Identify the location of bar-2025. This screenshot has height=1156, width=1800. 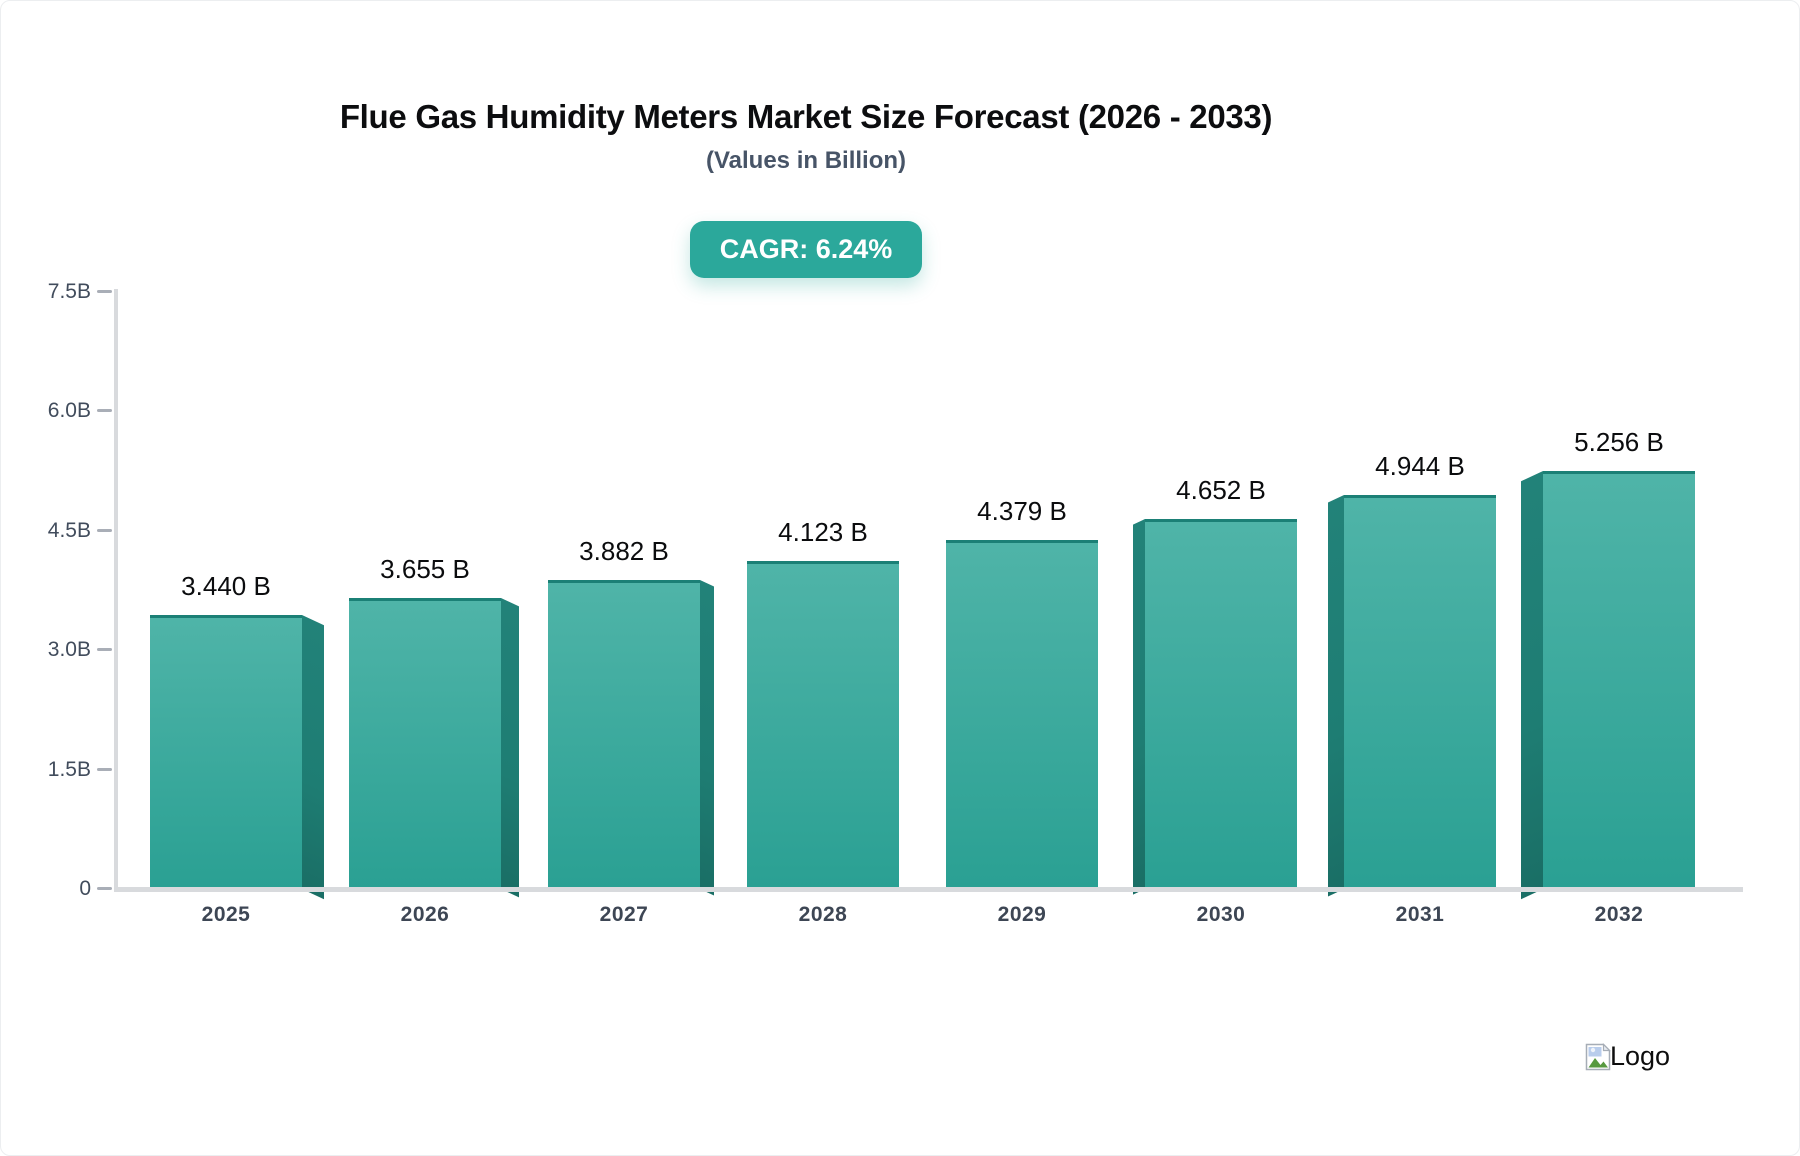
(226, 752).